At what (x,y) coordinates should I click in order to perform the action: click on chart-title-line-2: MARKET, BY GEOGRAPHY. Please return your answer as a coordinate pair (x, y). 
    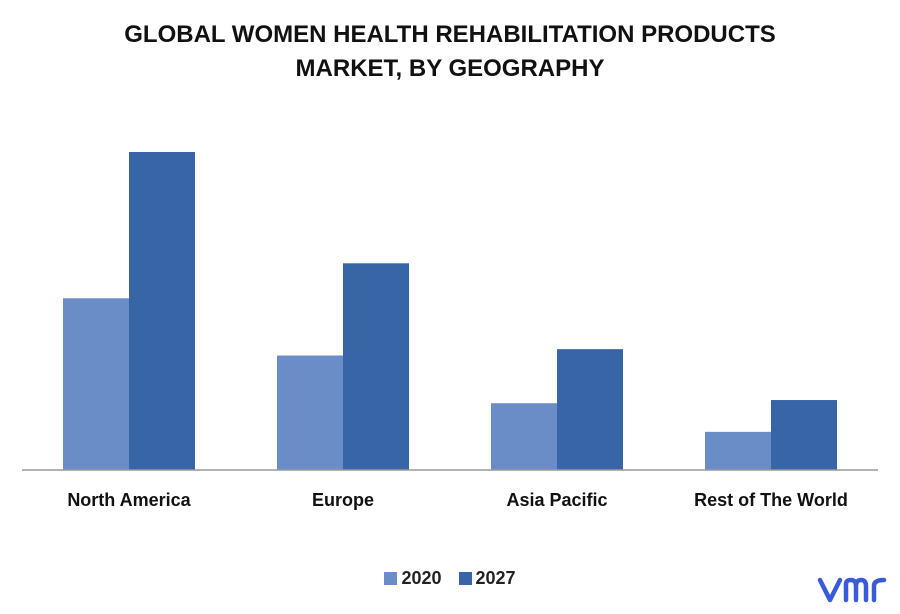
    Looking at the image, I should click on (450, 68).